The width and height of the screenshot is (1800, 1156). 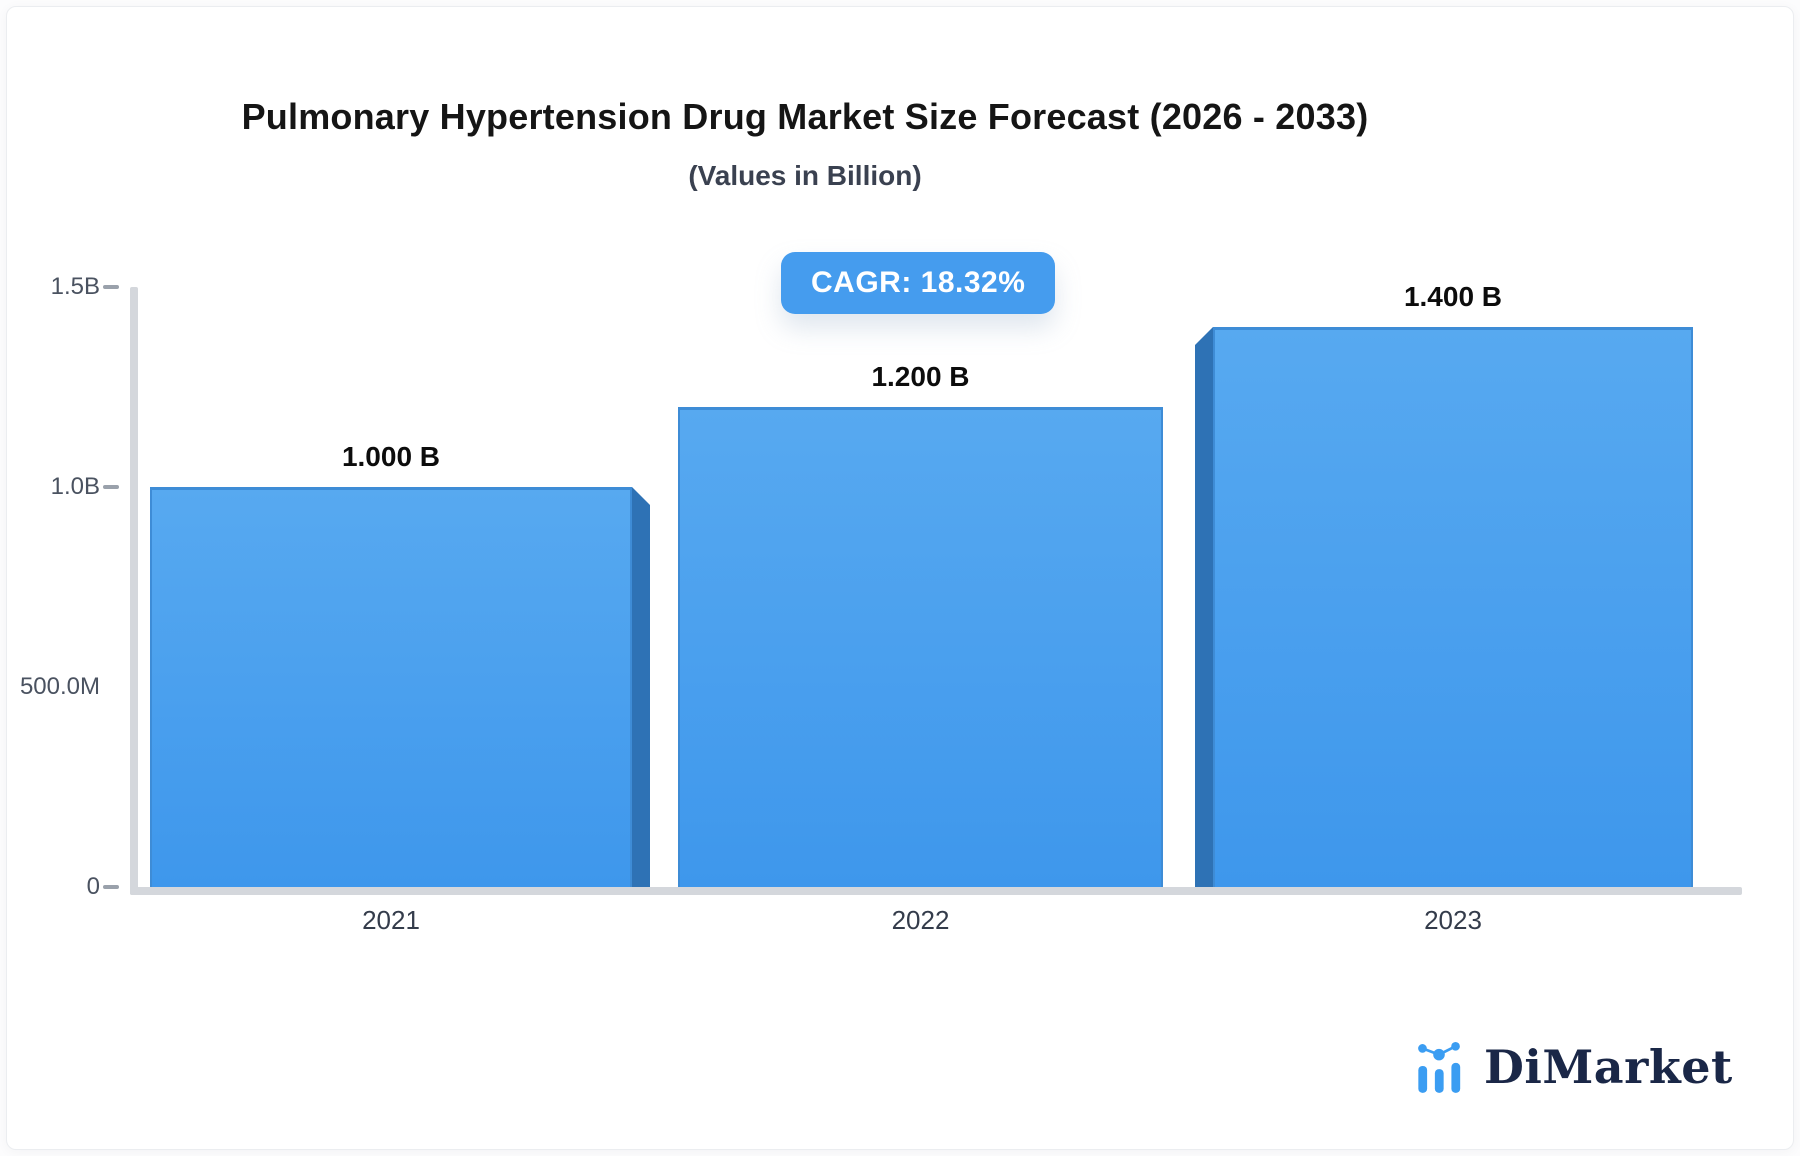 What do you see at coordinates (936, 891) in the screenshot?
I see `x-axis-line` at bounding box center [936, 891].